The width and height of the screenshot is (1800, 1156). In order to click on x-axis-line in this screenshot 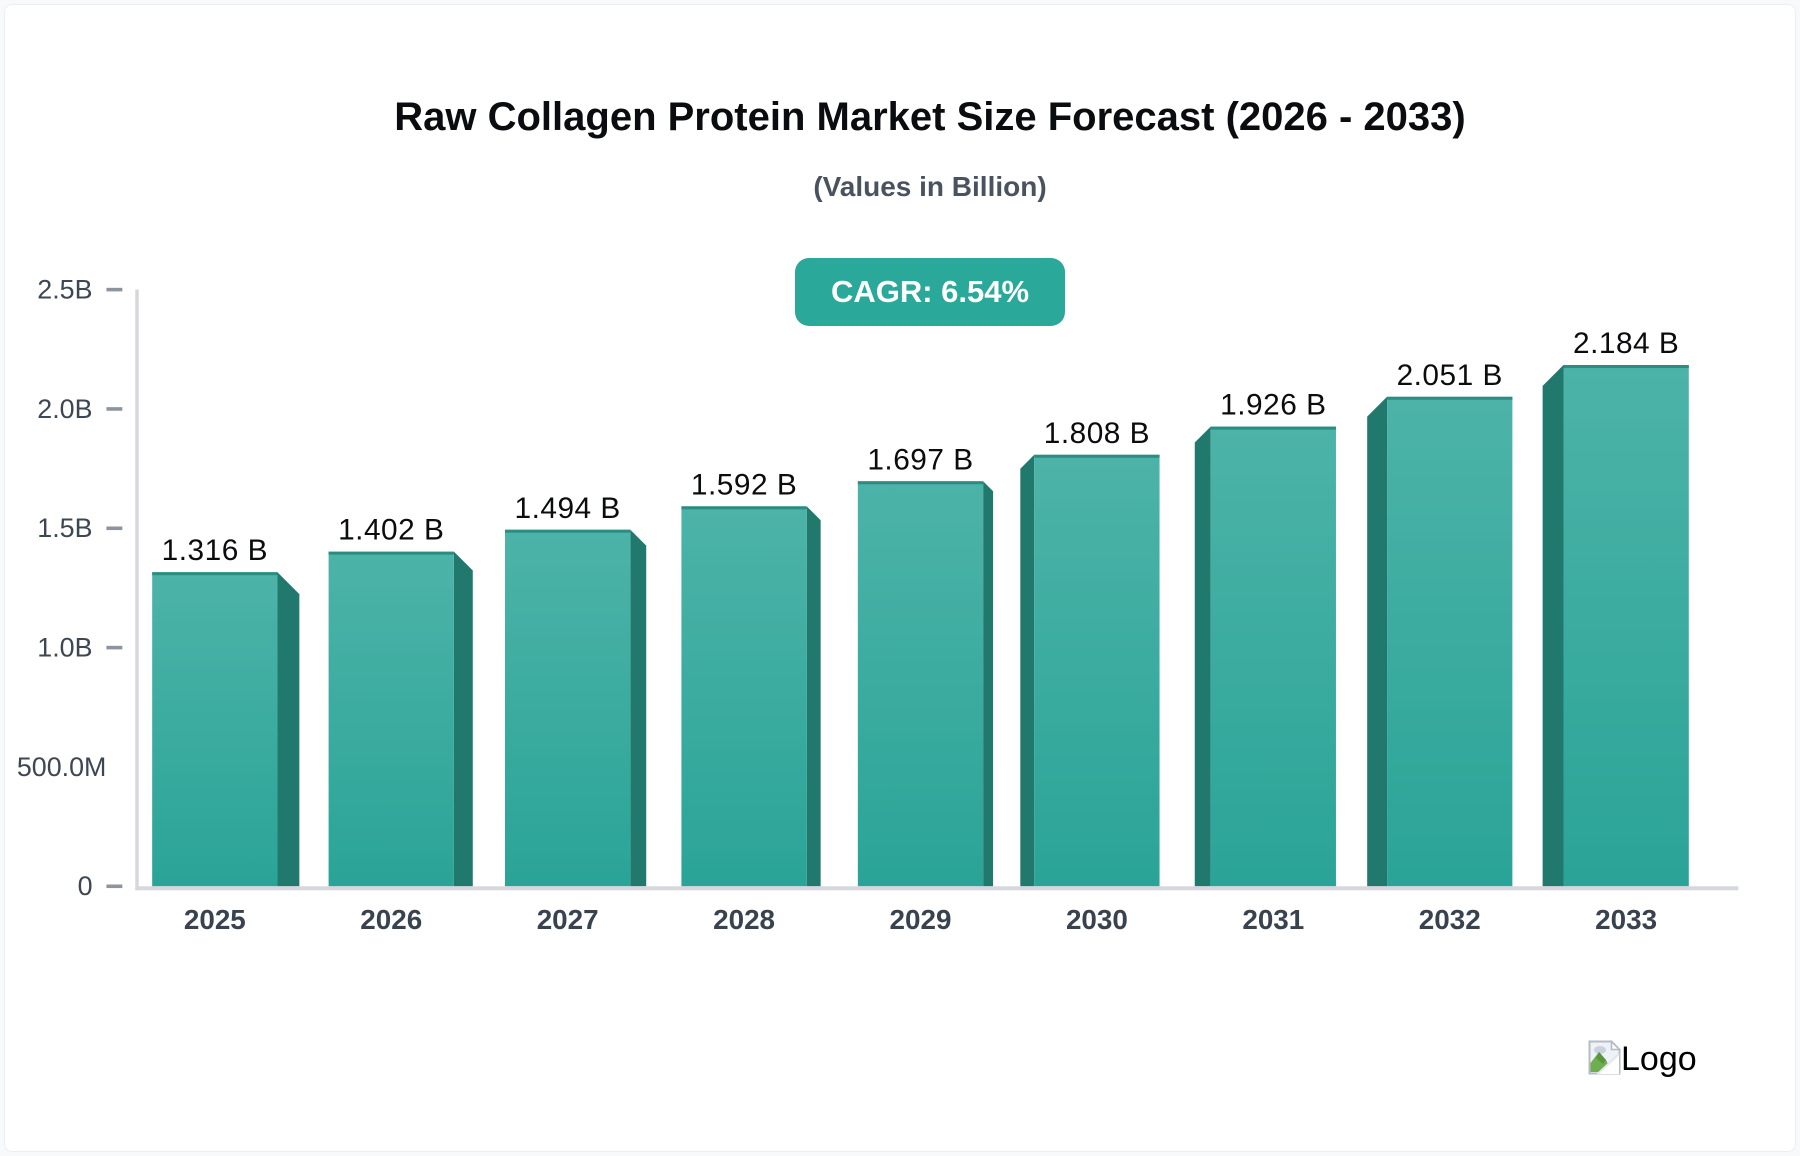, I will do `click(937, 888)`.